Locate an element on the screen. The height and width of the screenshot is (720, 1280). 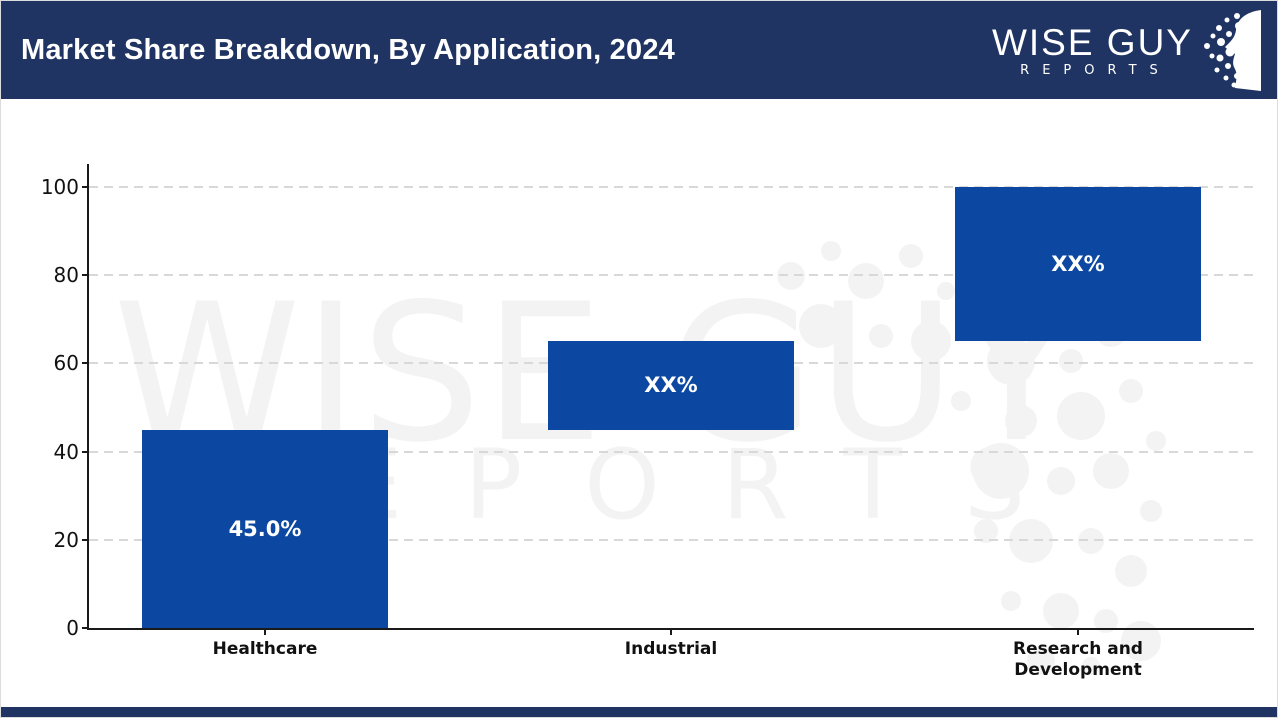
dotted-head-profile-icon is located at coordinates (1232, 50).